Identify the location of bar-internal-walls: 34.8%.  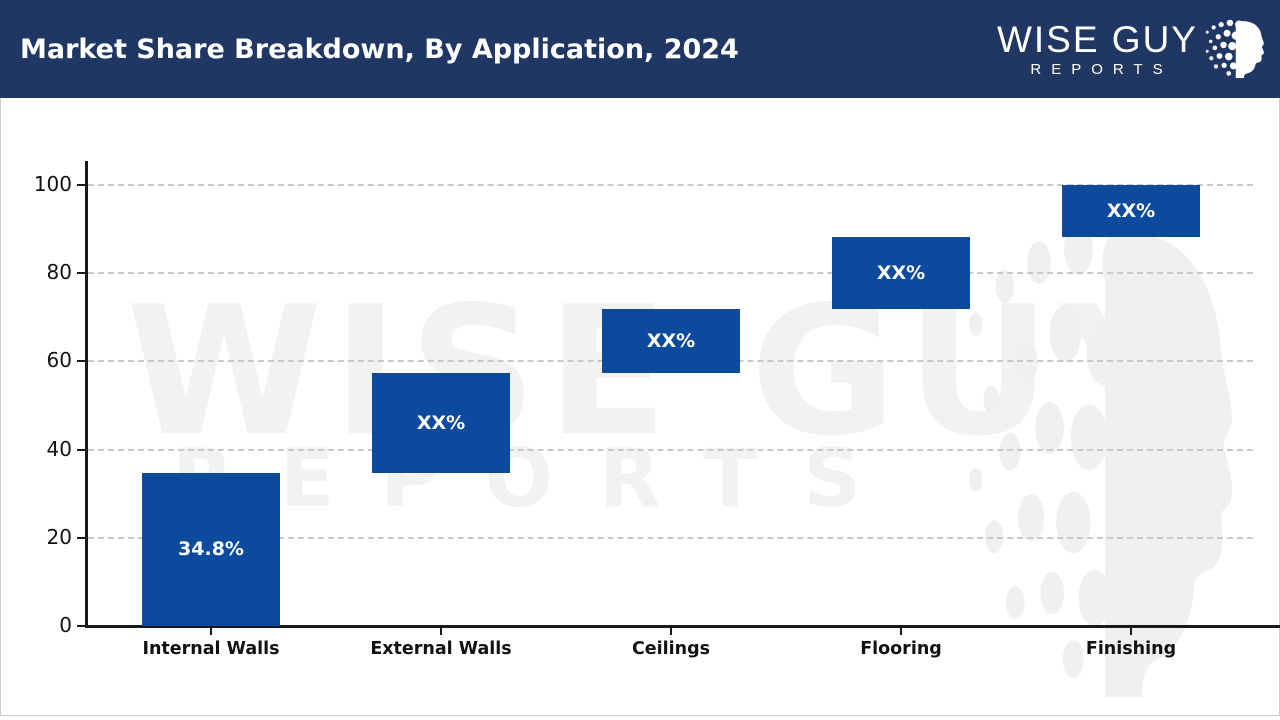
(211, 549).